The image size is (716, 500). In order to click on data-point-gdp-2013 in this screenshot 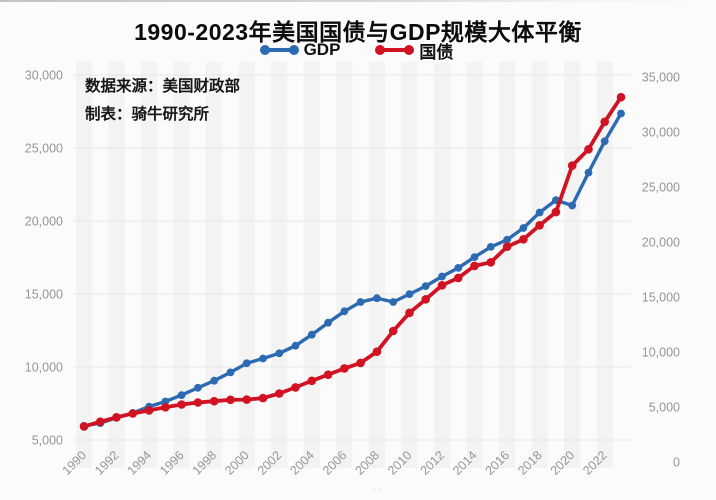, I will do `click(458, 268)`.